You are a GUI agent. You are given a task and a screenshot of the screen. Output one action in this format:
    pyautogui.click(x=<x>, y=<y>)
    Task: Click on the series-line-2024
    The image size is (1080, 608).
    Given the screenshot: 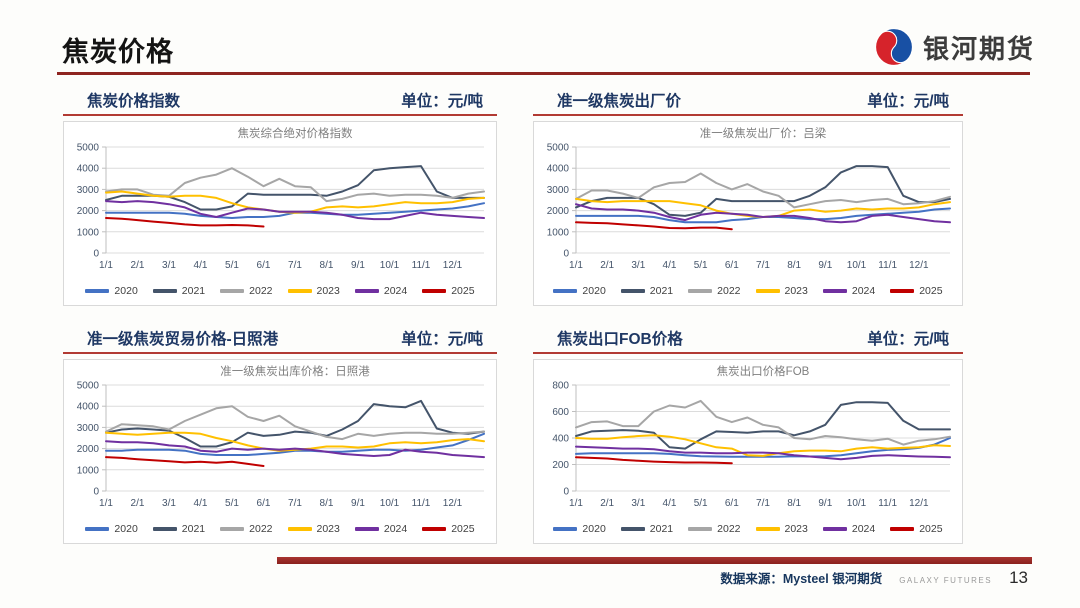 What is the action you would take?
    pyautogui.click(x=295, y=210)
    